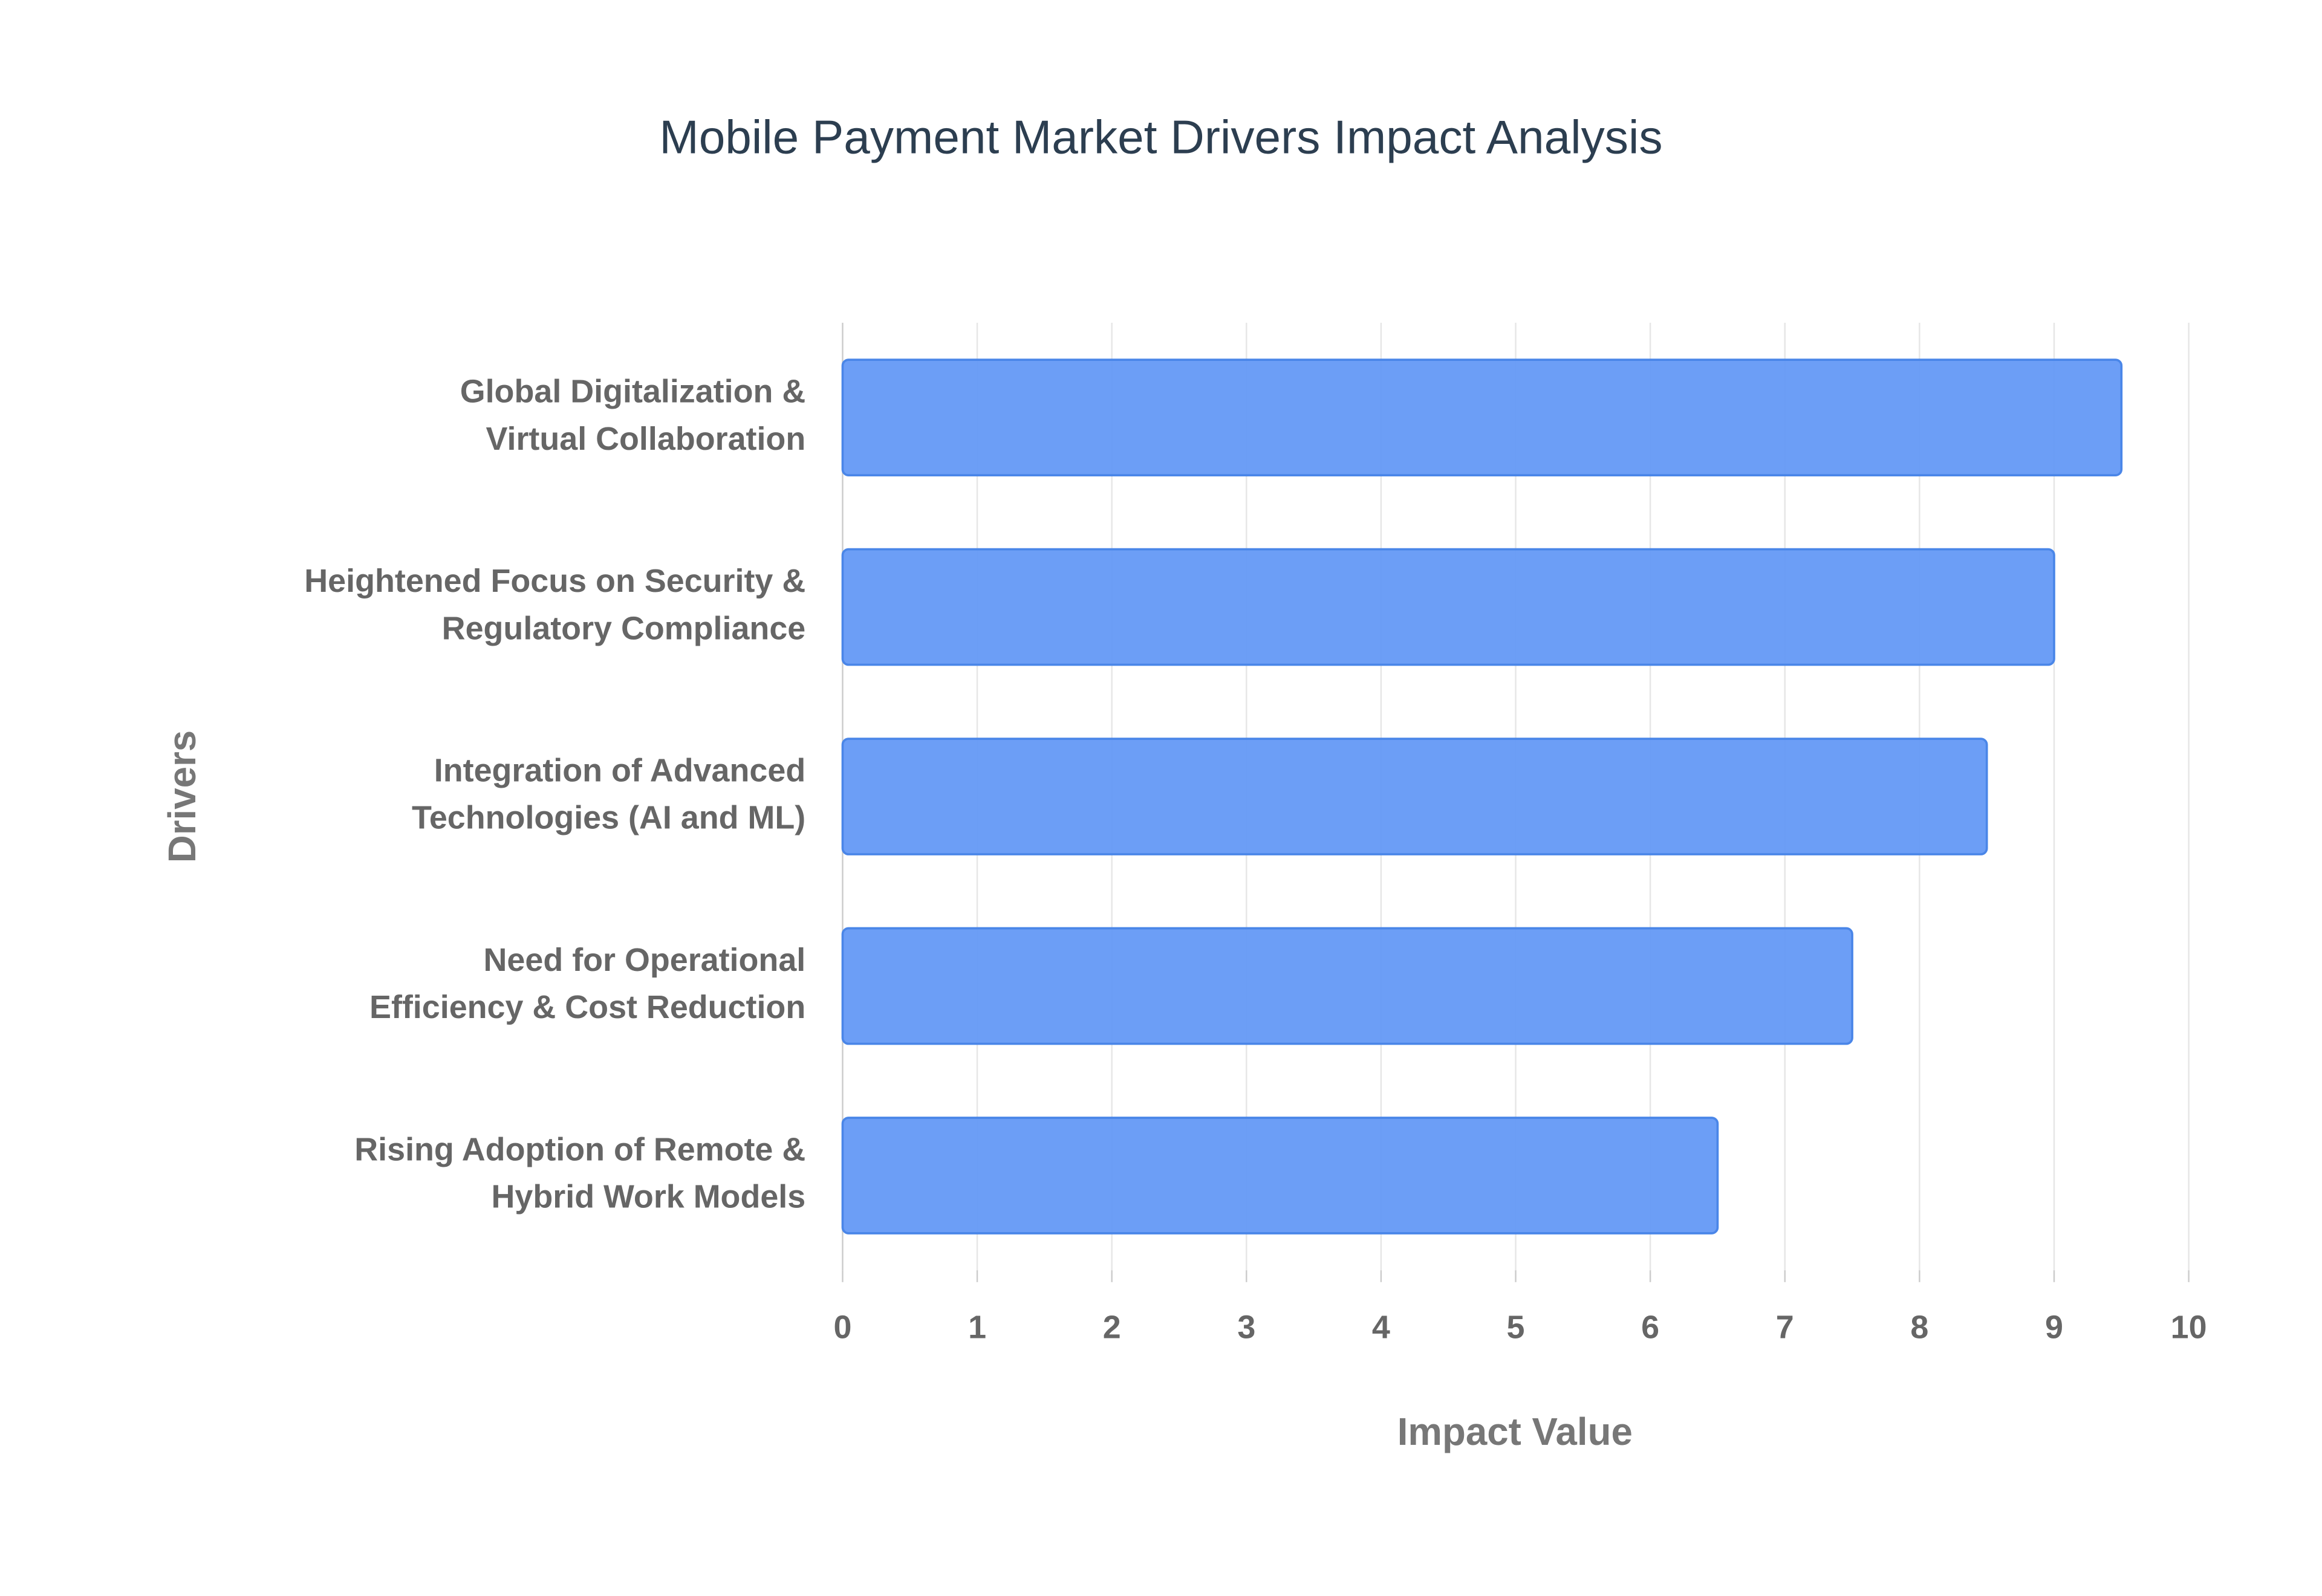 The height and width of the screenshot is (1596, 2322). I want to click on x-axis-title: Impact Value, so click(1515, 1431).